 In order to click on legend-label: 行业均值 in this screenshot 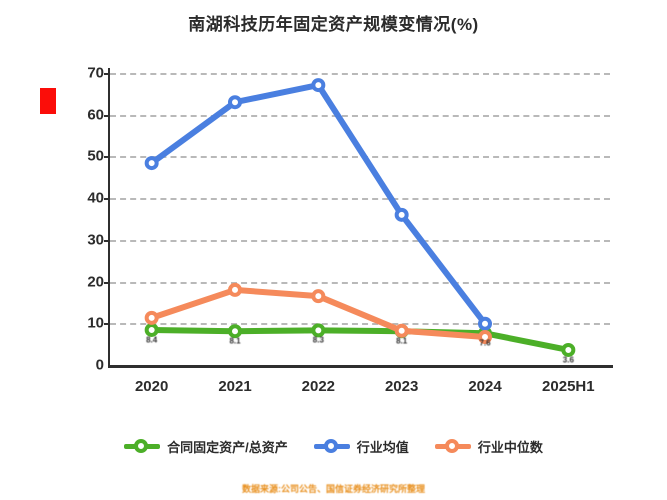, I will do `click(382, 447)`.